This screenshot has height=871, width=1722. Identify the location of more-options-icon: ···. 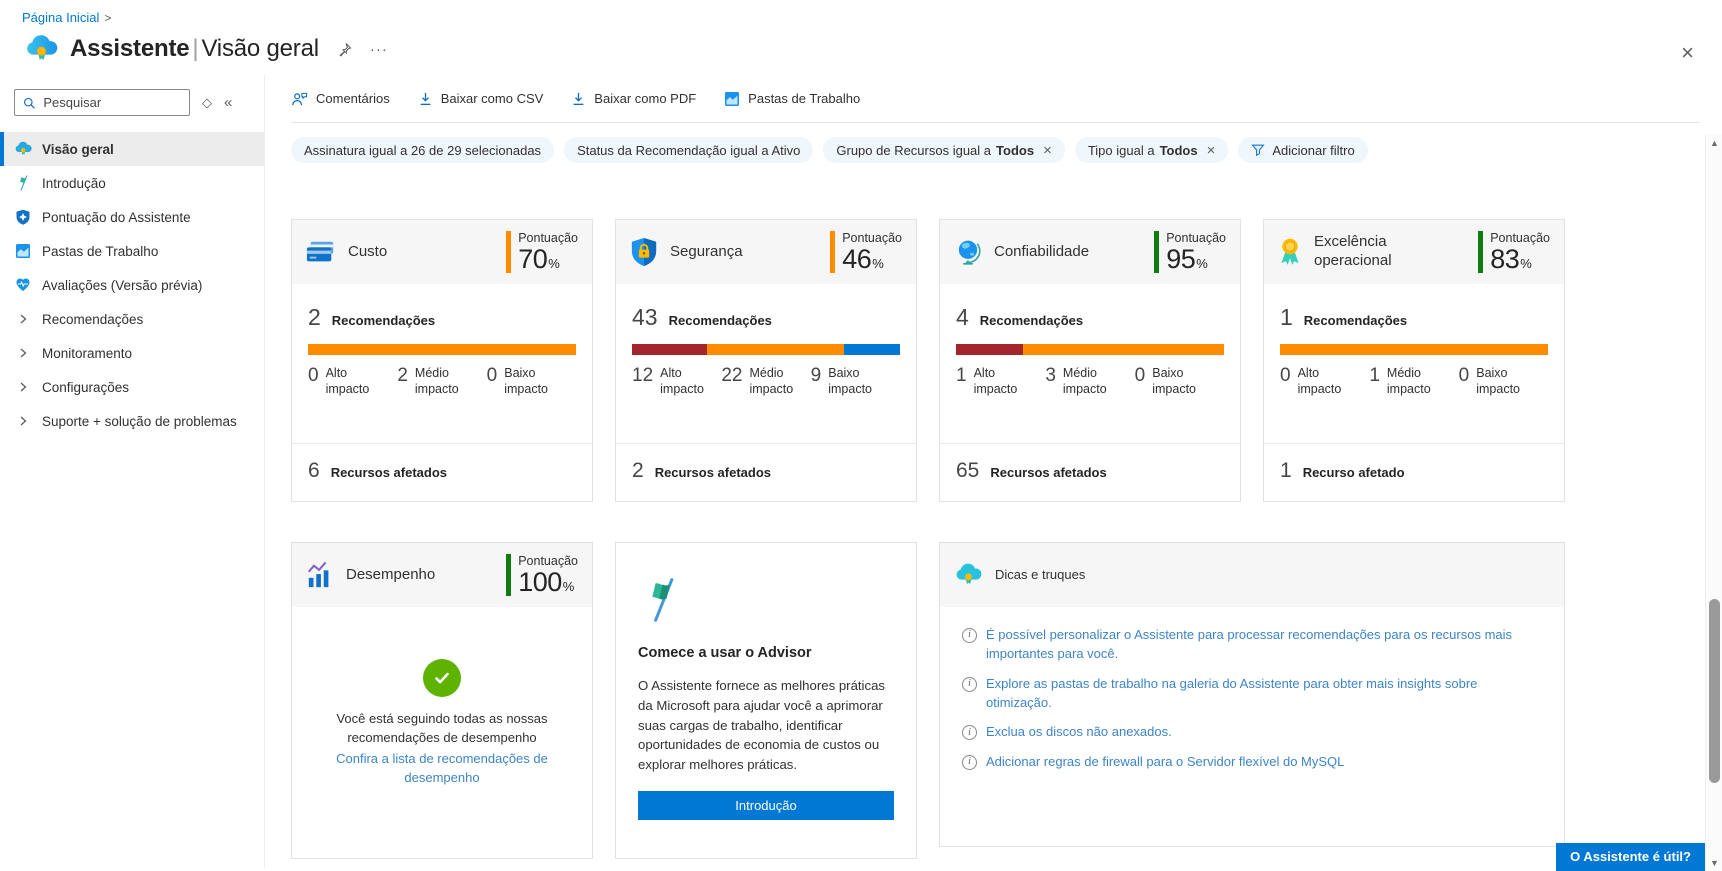
(378, 49).